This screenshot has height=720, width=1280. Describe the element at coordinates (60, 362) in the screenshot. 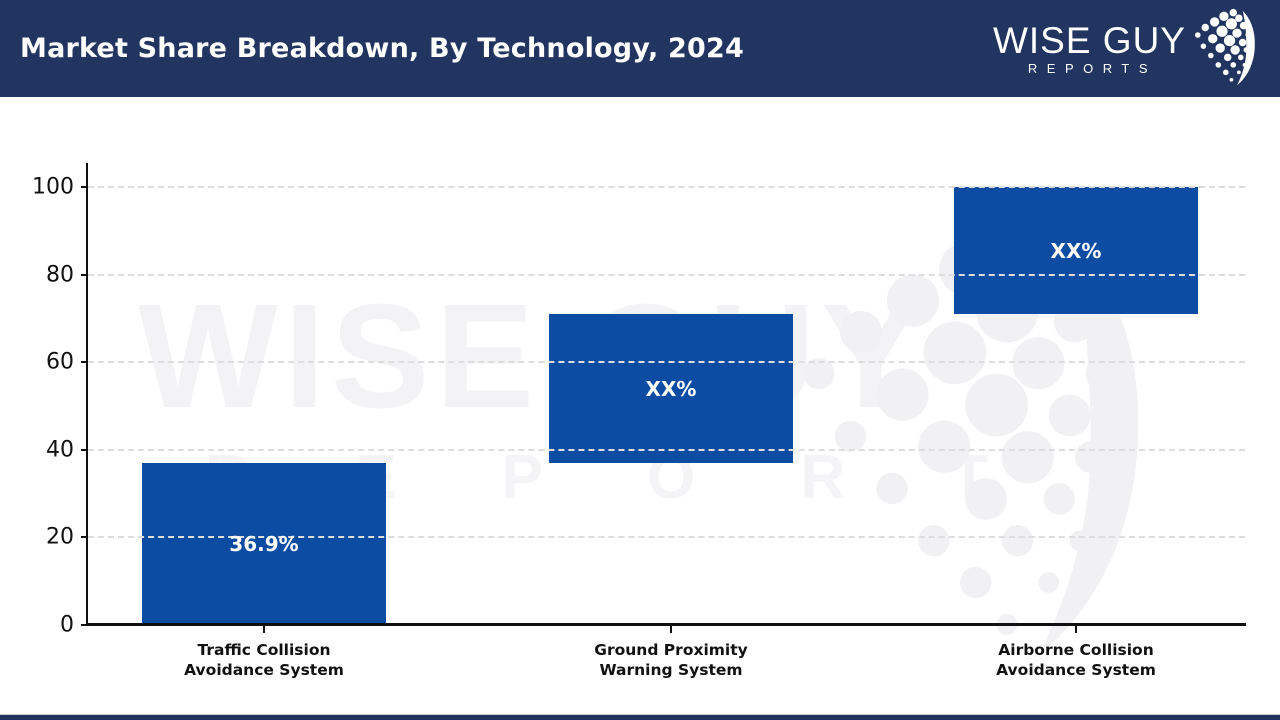

I see `y-tick-label-60: 60` at that location.